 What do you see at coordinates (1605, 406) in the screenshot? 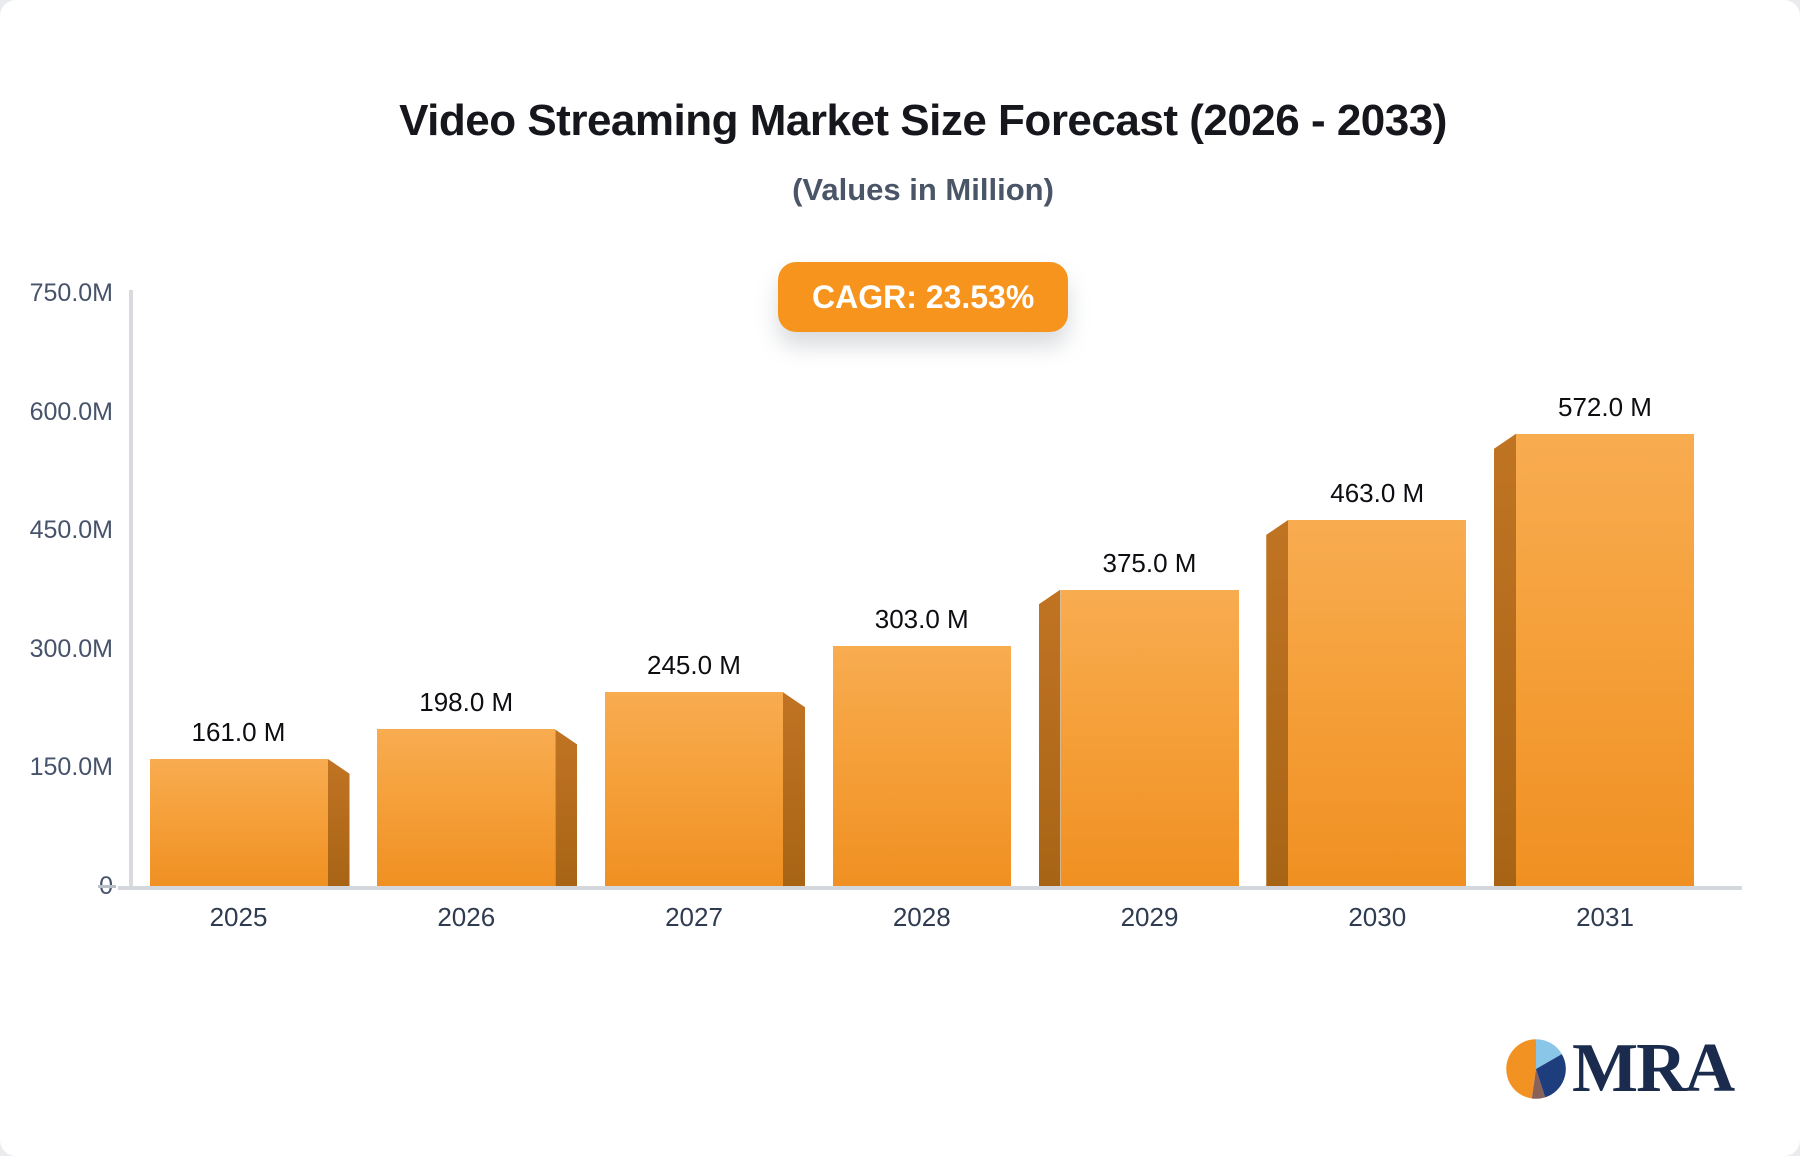
I see `bar-value-label: 572.0 M` at bounding box center [1605, 406].